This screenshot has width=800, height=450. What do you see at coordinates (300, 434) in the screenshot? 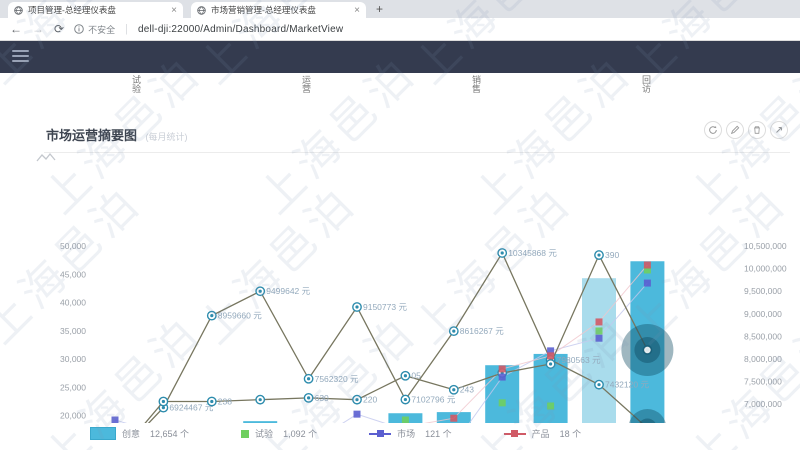
I see `legend-value: 1,092 个` at bounding box center [300, 434].